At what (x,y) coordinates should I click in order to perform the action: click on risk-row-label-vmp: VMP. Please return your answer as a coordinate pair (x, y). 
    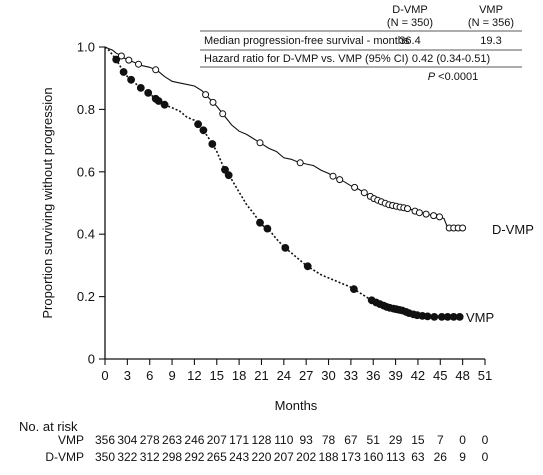
    Looking at the image, I should click on (71, 440).